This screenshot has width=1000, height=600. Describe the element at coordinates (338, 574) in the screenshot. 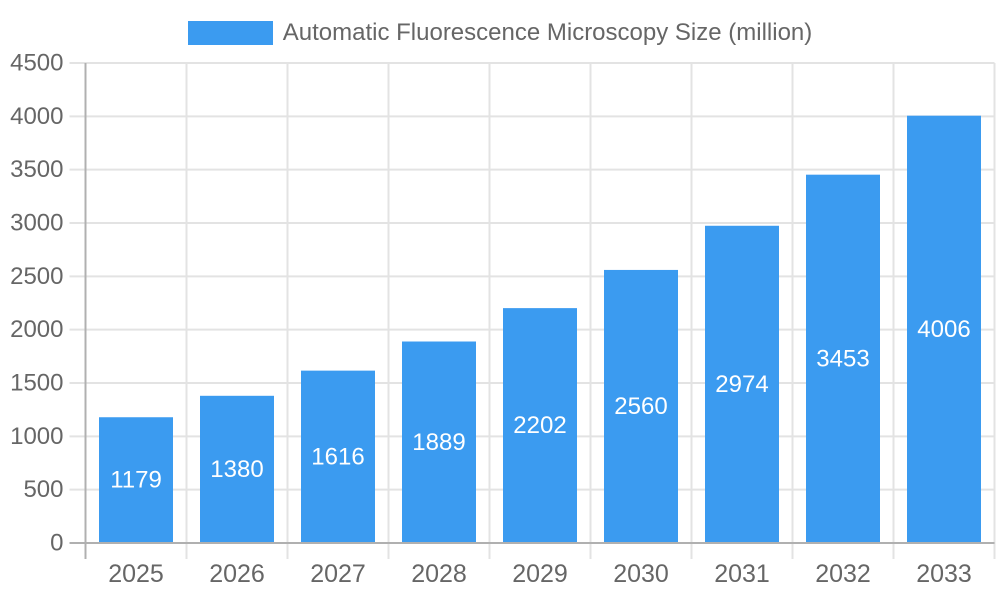

I see `x-tick-label: 2027` at that location.